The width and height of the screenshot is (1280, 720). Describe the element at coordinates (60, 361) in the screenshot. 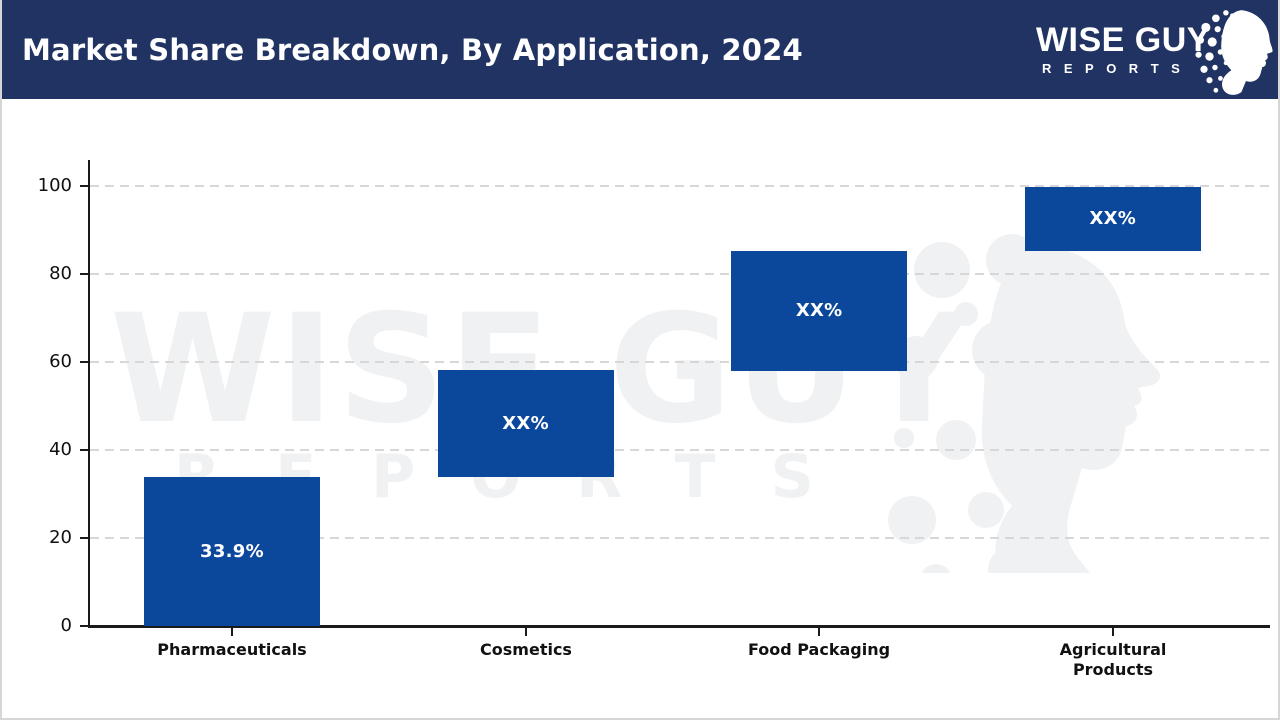

I see `y-tick-label: 60` at that location.